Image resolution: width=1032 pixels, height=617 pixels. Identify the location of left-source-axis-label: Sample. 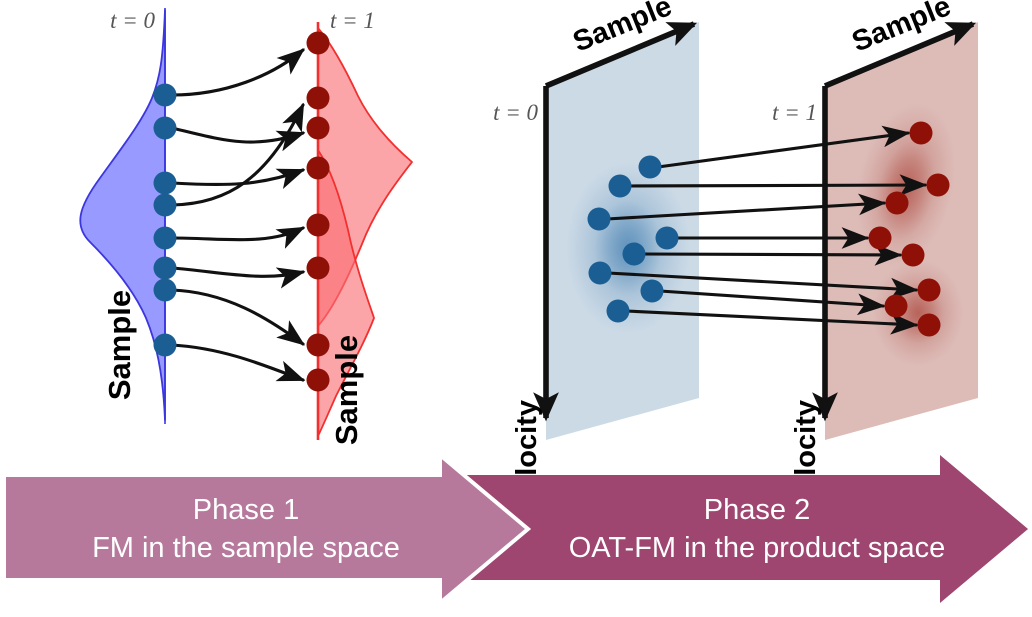
(119, 345).